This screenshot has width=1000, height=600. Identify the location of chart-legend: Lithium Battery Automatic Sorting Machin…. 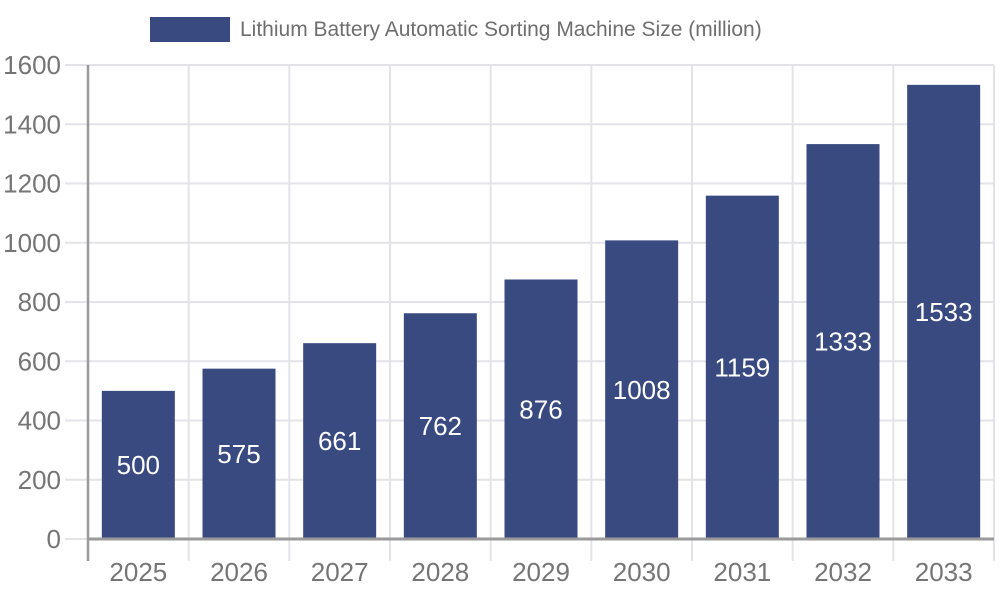
(456, 29).